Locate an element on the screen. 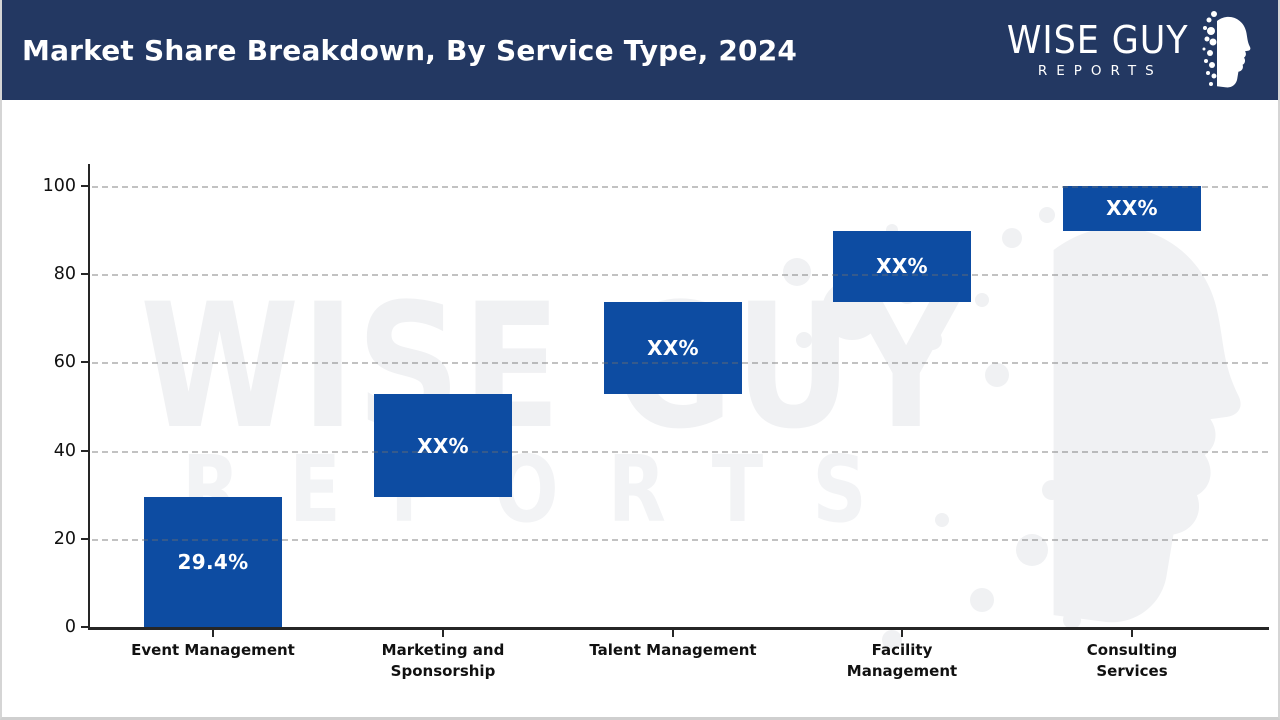 This screenshot has width=1280, height=720. y-axis-tick-label: 40 is located at coordinates (64, 450).